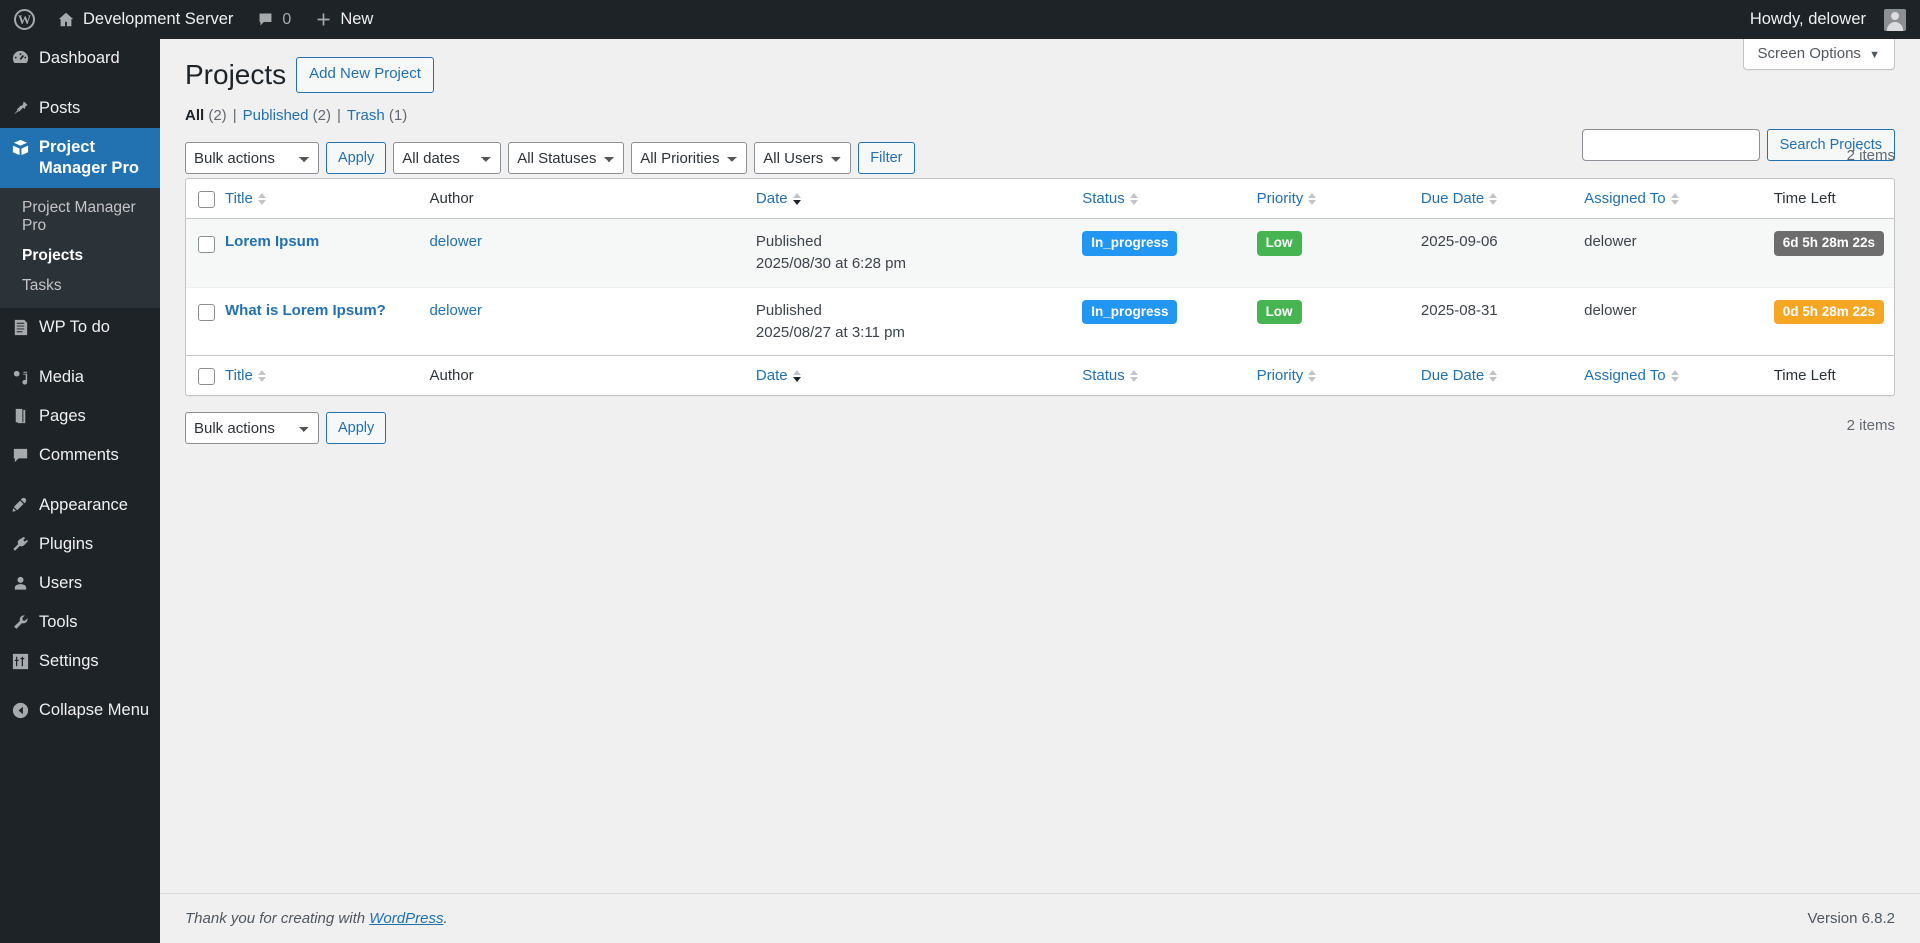 The width and height of the screenshot is (1920, 943). Describe the element at coordinates (80, 622) in the screenshot. I see `sidebar-item-tools: Tools` at that location.